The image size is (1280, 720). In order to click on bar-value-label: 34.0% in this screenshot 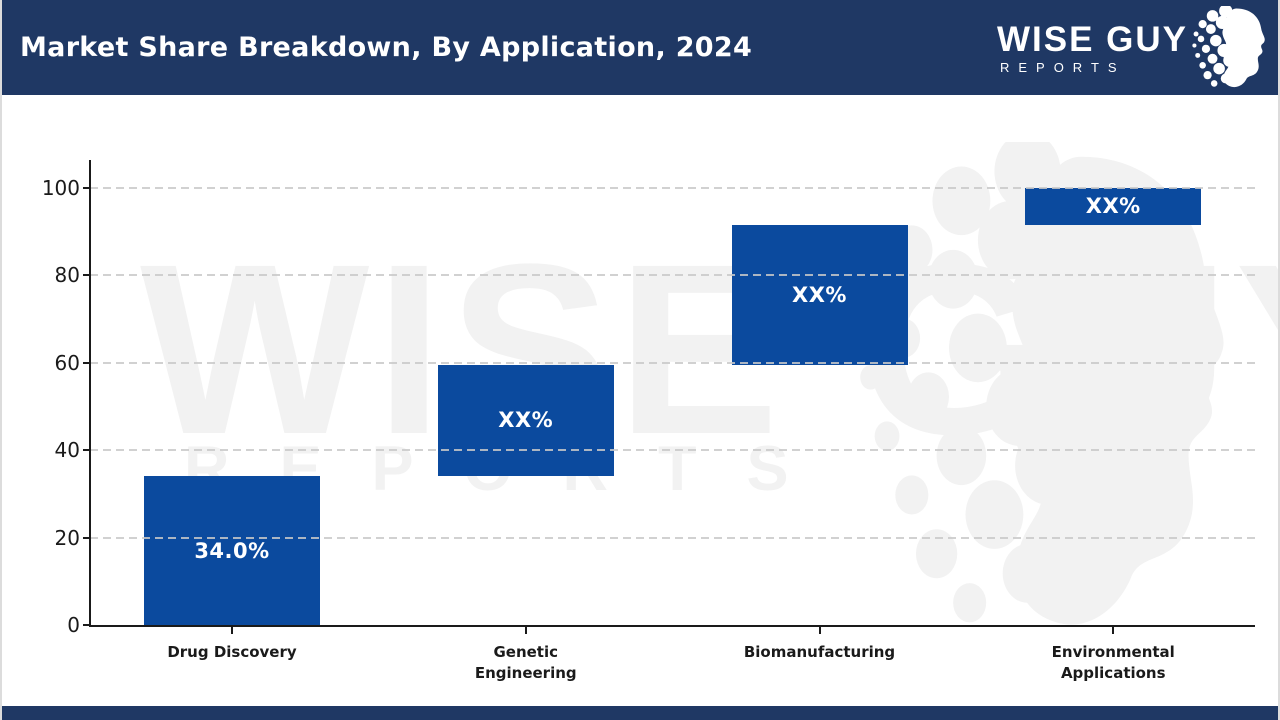, I will do `click(232, 550)`.